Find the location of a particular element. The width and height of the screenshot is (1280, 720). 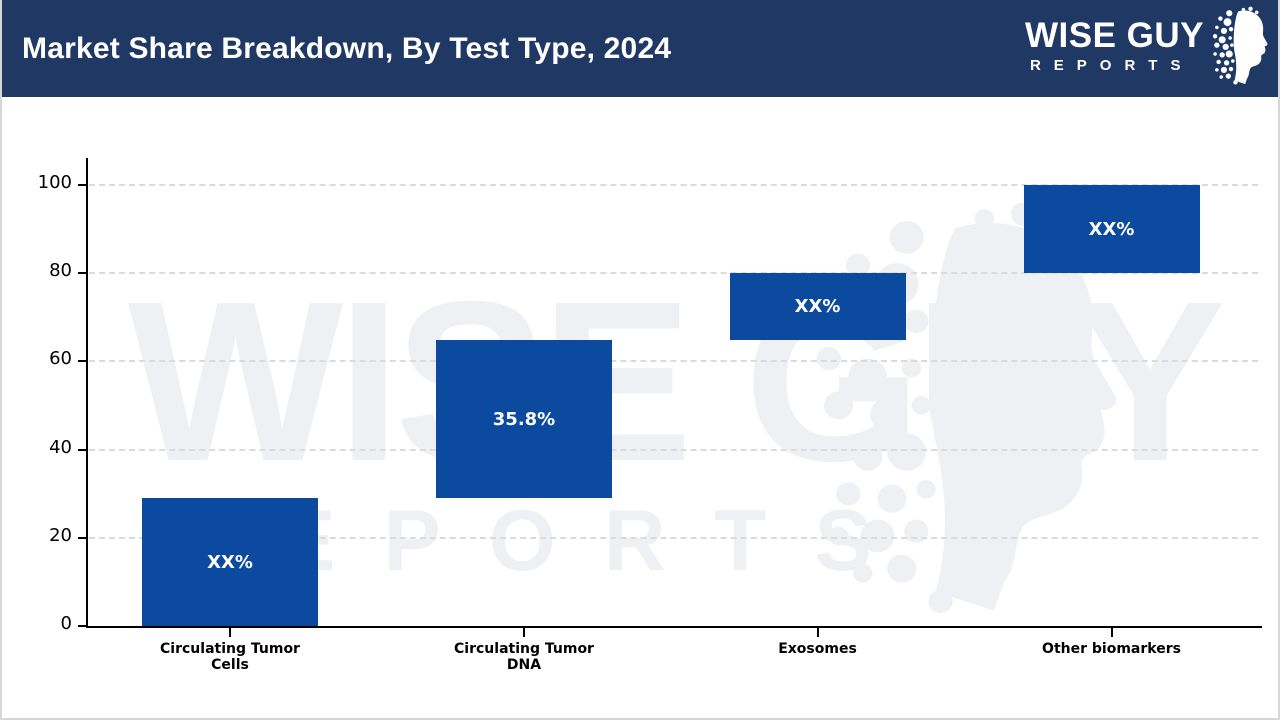

y-axis-tick-label: 100 is located at coordinates (54, 182).